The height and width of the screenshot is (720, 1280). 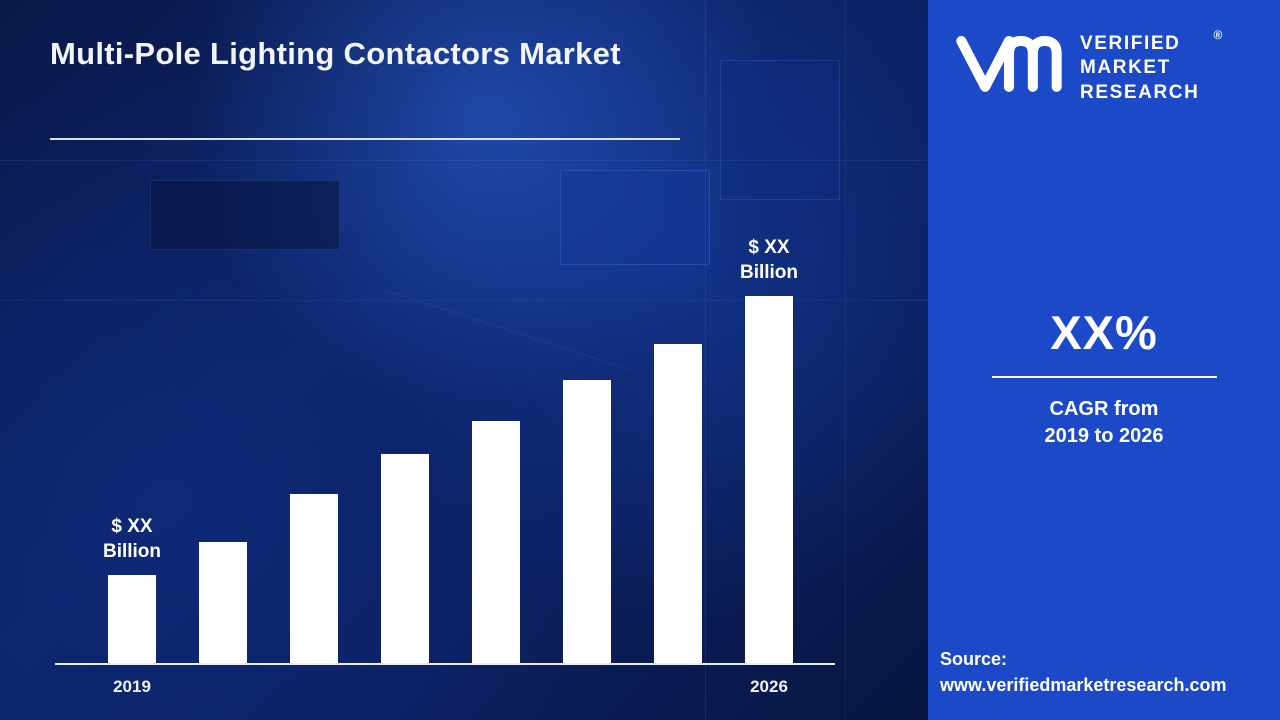 What do you see at coordinates (132, 686) in the screenshot?
I see `x-tick-label: 2019` at bounding box center [132, 686].